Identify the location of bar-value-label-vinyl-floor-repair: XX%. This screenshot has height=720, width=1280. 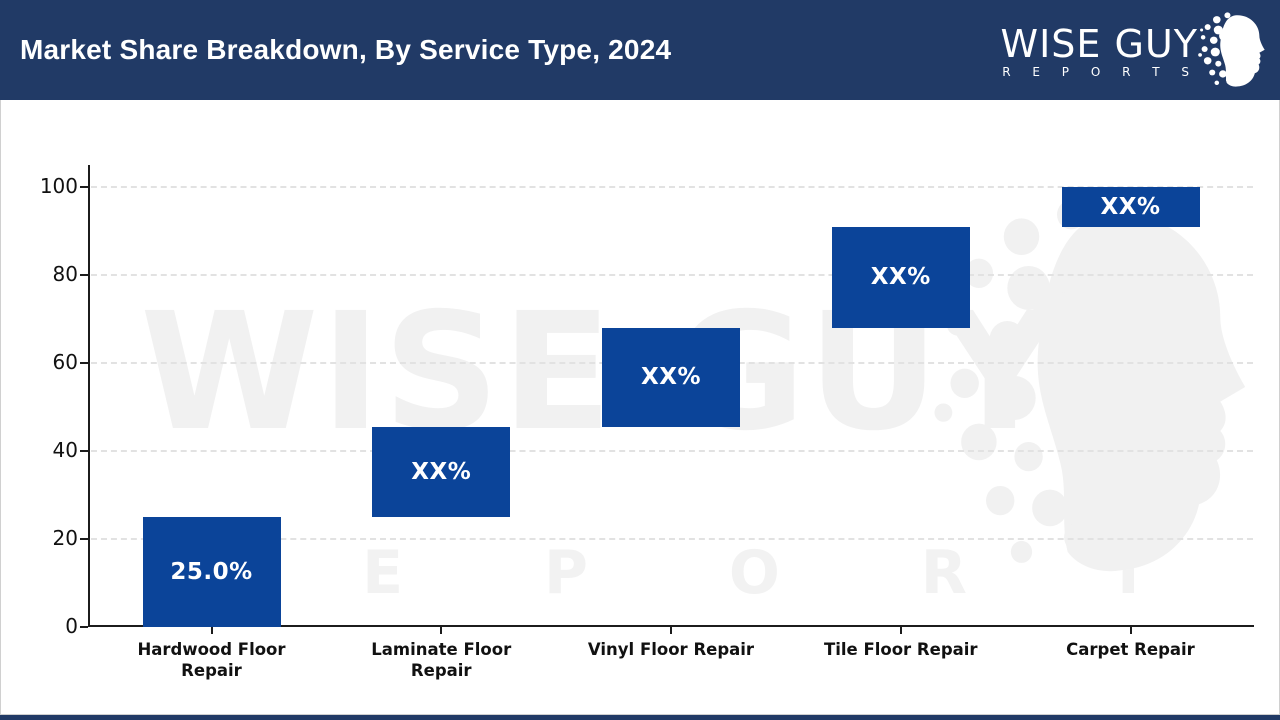
(670, 377).